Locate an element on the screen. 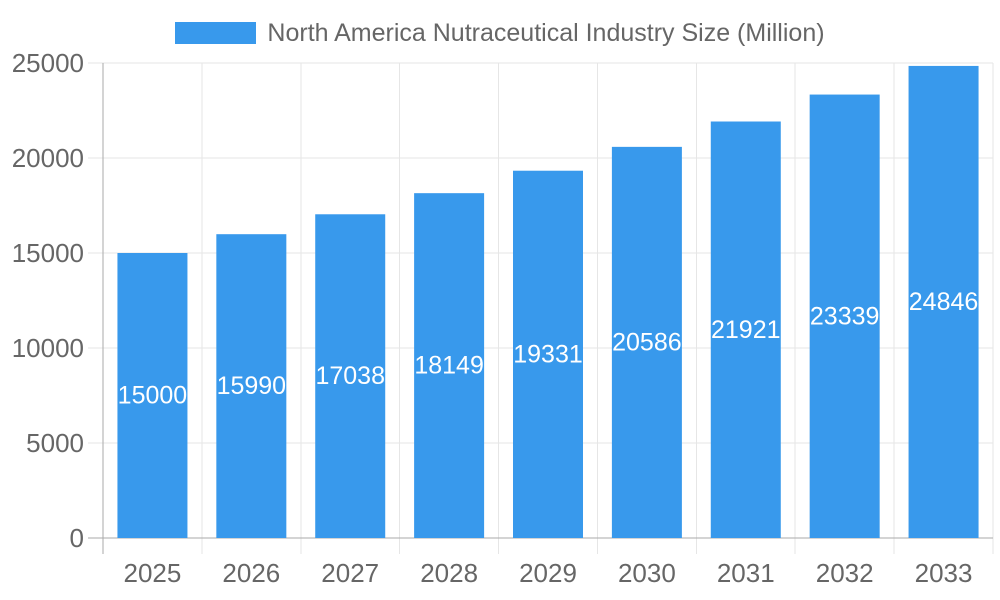 The height and width of the screenshot is (600, 1000). x-axis-tick-label: 2027 is located at coordinates (350, 573).